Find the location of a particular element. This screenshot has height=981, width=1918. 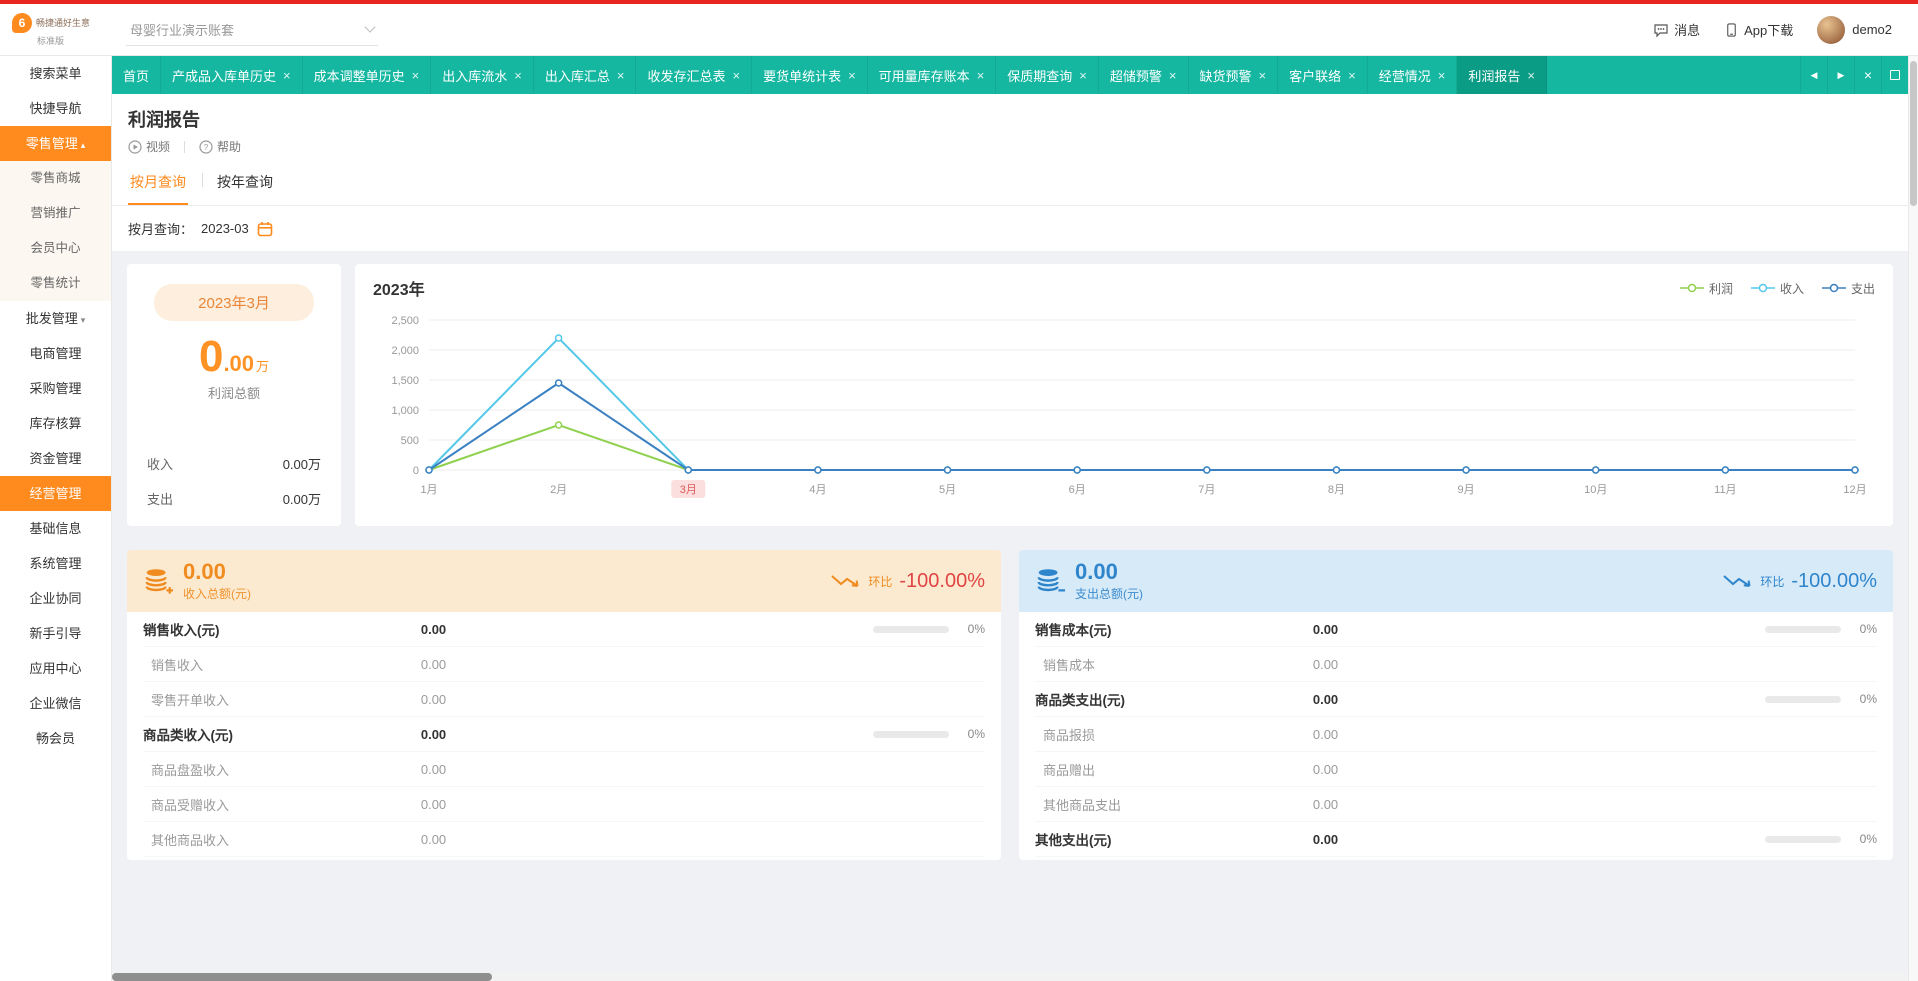

workspace-tab: 客户联络 × is located at coordinates (1323, 75).